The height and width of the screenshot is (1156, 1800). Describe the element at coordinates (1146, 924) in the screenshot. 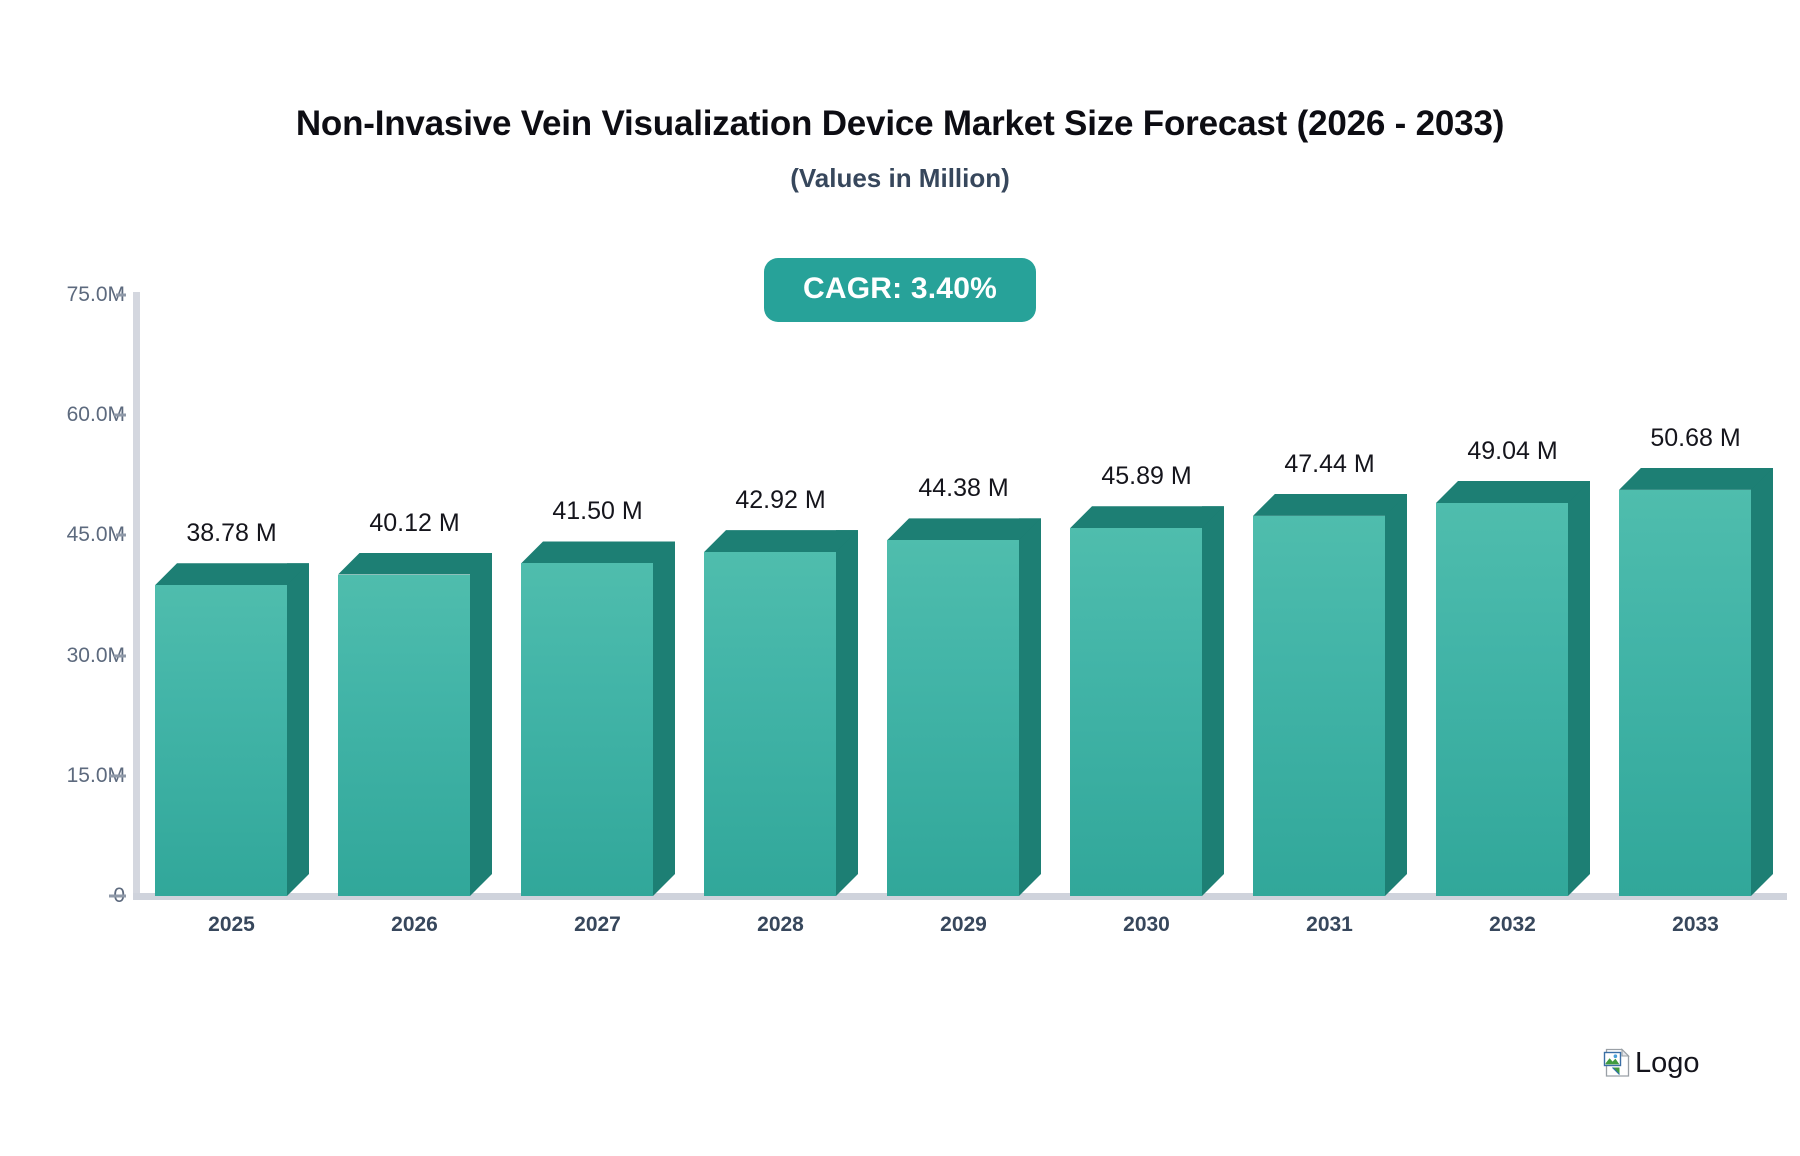

I see `x-axis-tick-label: 2030` at that location.